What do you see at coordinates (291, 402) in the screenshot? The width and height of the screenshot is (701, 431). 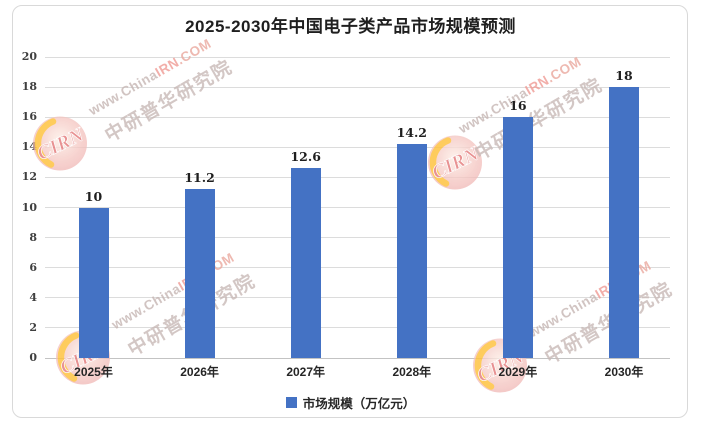 I see `legend-swatch-icon` at bounding box center [291, 402].